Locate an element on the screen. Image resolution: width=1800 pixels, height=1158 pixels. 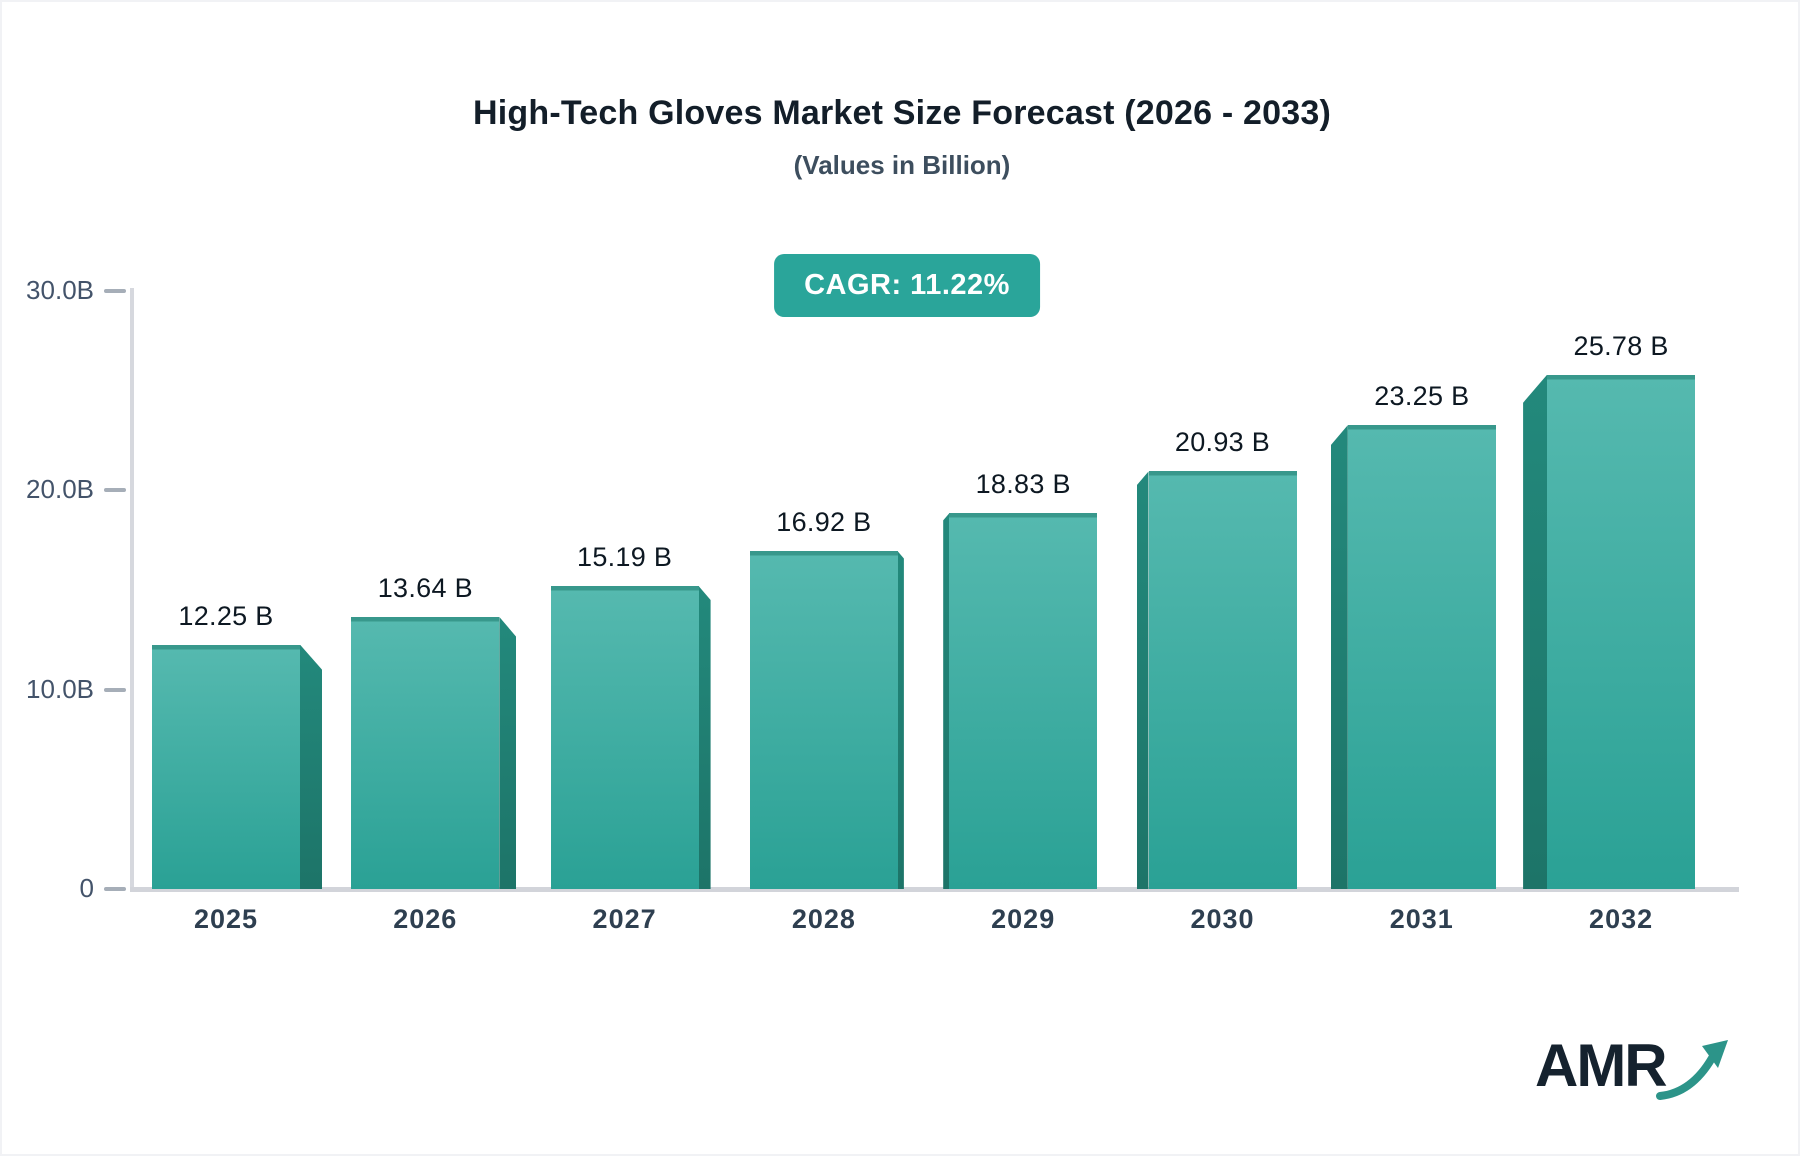
chart-subtitle: (Values in Billion) is located at coordinates (902, 165).